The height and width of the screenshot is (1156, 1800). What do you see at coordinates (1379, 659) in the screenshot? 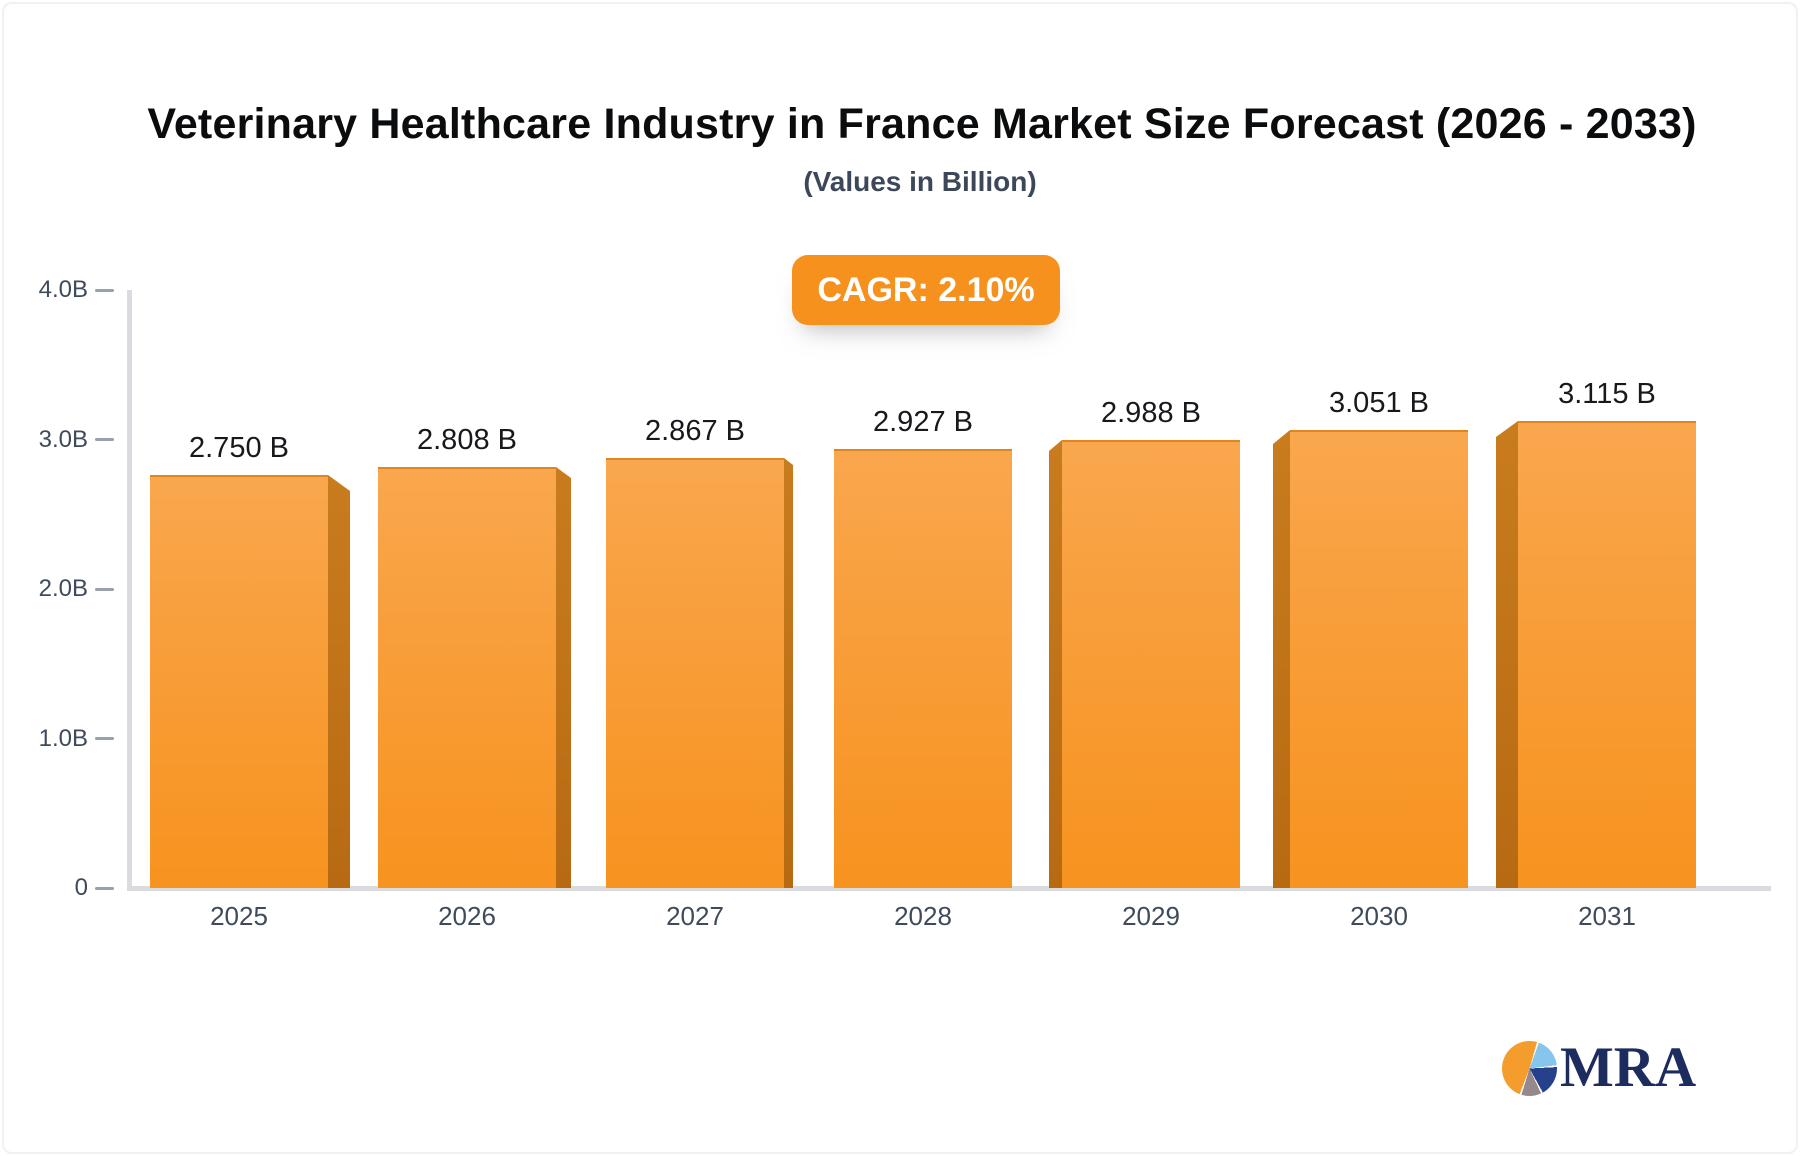
I see `bar-2030` at bounding box center [1379, 659].